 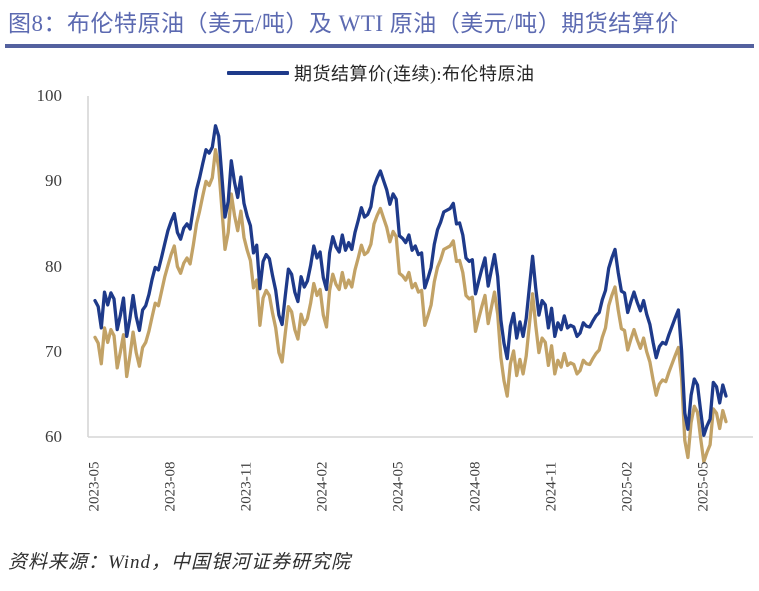 I want to click on chart-legend: 期货结算价(连续):布伦特原油, so click(x=381, y=73).